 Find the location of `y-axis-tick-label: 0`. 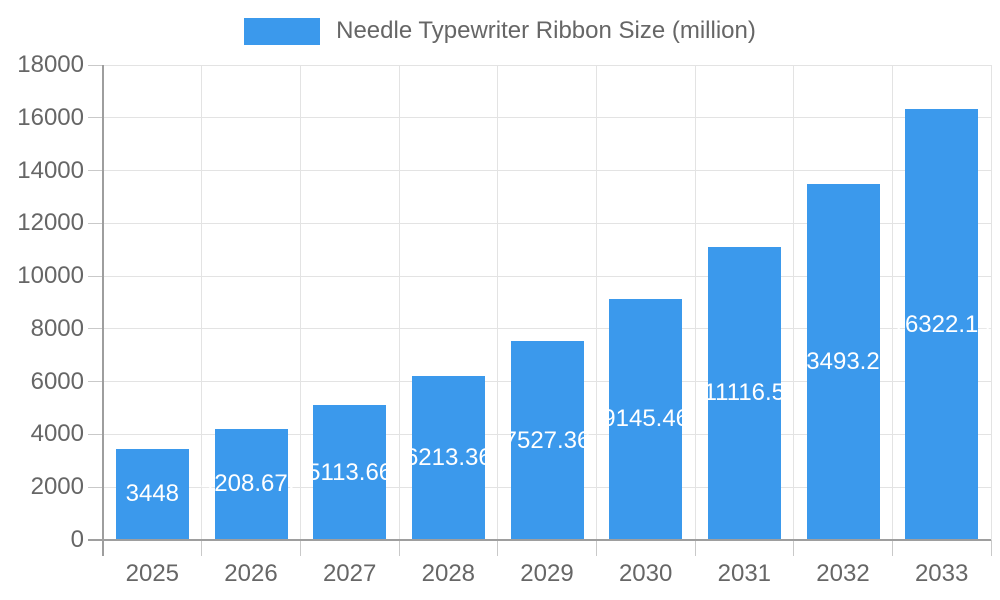

y-axis-tick-label: 0 is located at coordinates (77, 539).